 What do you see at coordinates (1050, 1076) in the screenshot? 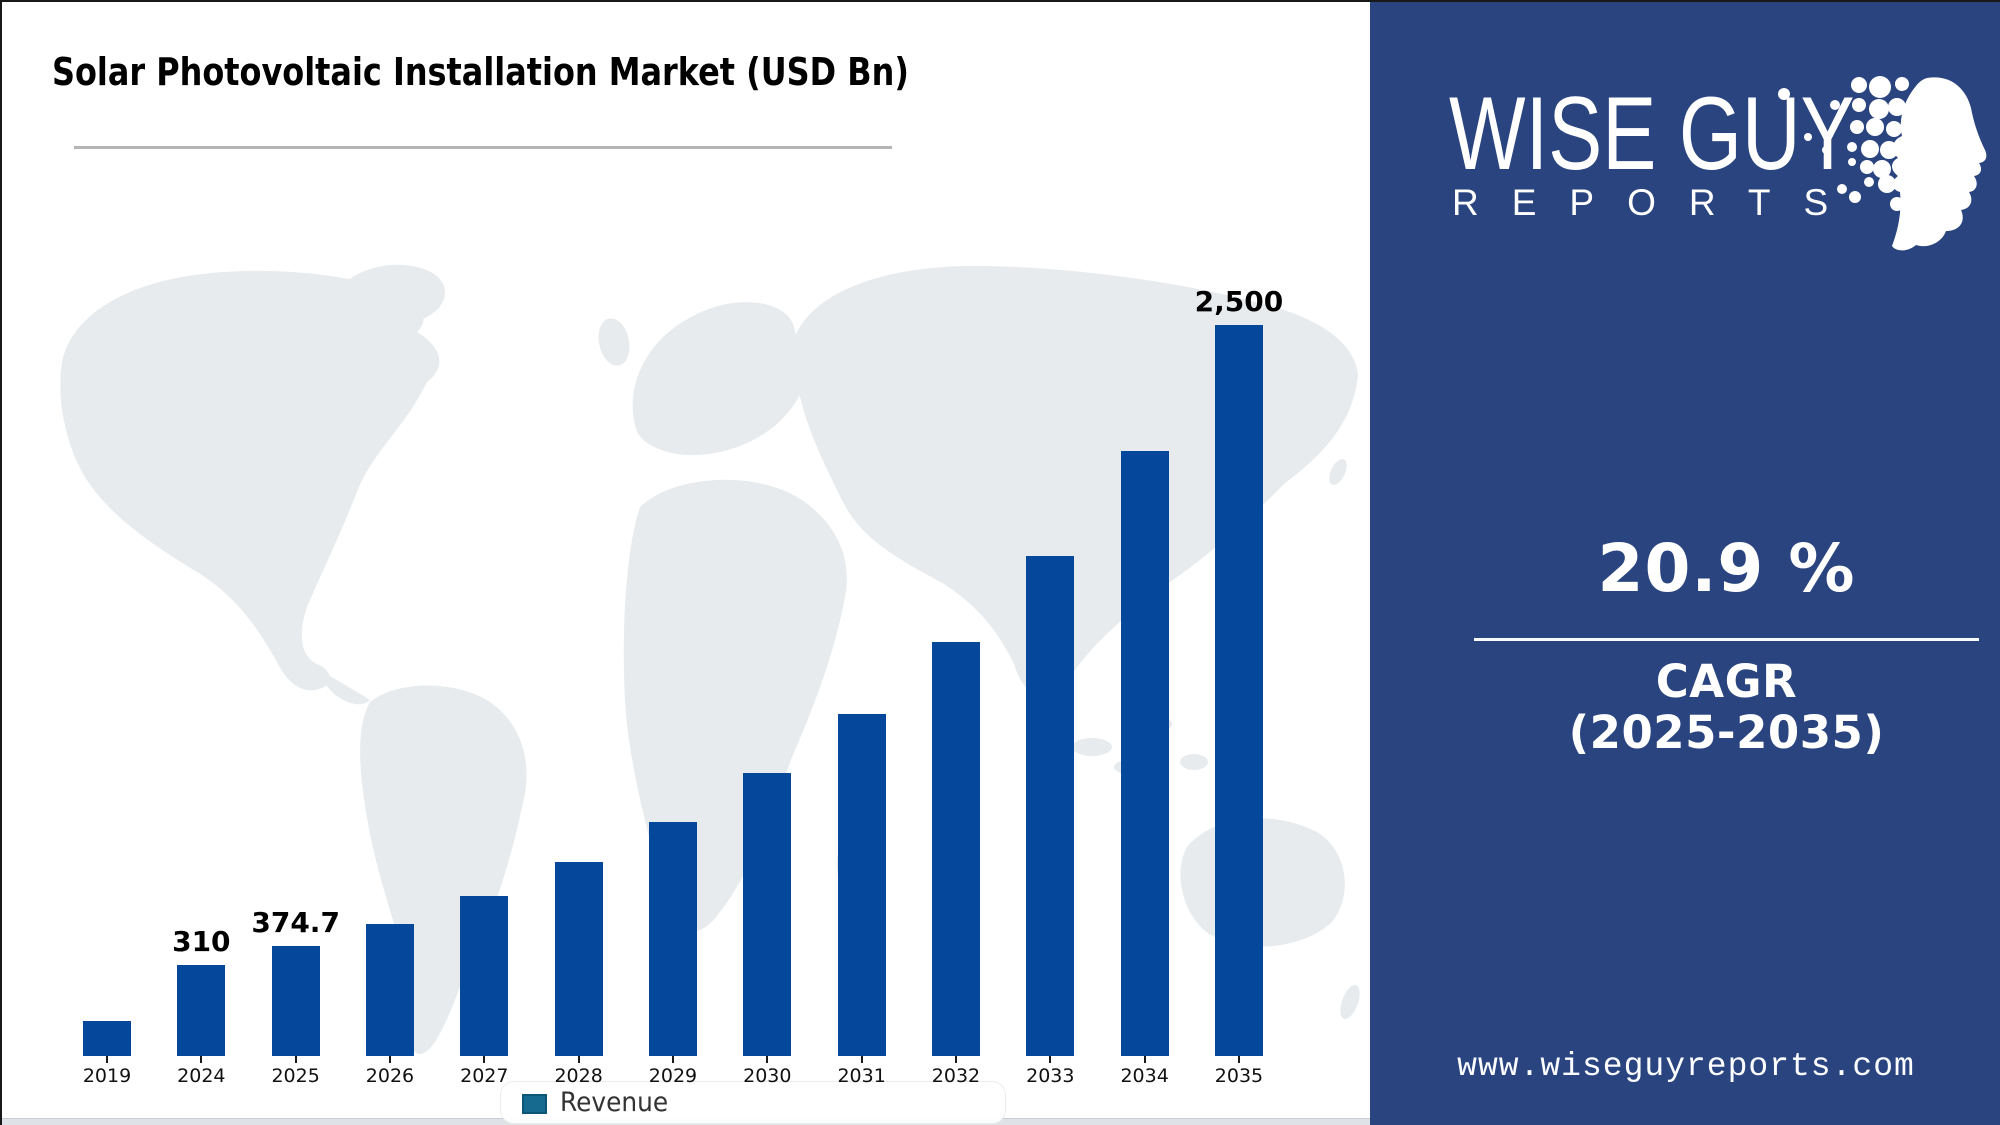
I see `x-tick-label-2033: 2033` at bounding box center [1050, 1076].